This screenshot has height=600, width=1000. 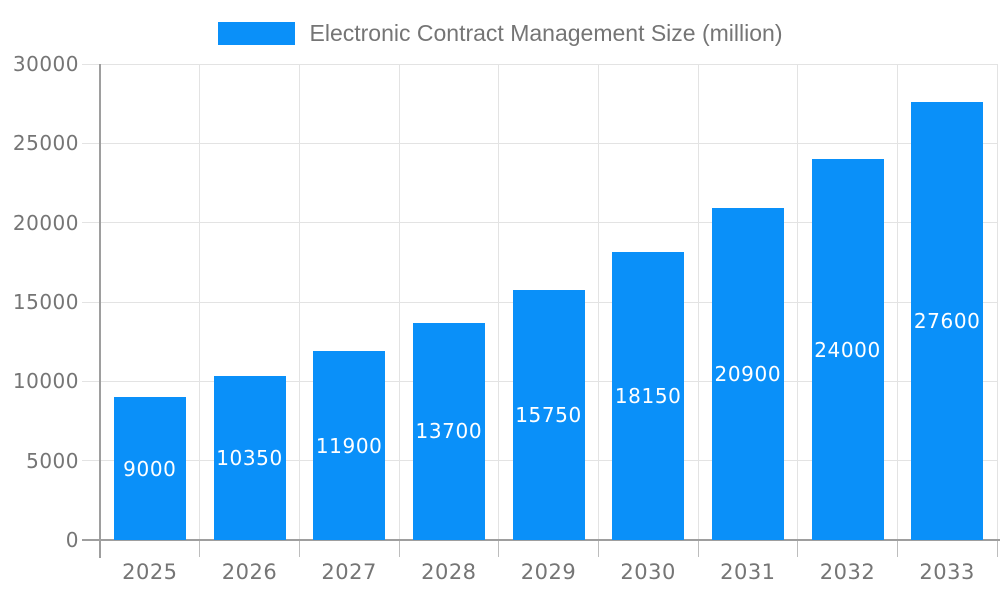 I want to click on bar-value-label: 9000, so click(x=150, y=468).